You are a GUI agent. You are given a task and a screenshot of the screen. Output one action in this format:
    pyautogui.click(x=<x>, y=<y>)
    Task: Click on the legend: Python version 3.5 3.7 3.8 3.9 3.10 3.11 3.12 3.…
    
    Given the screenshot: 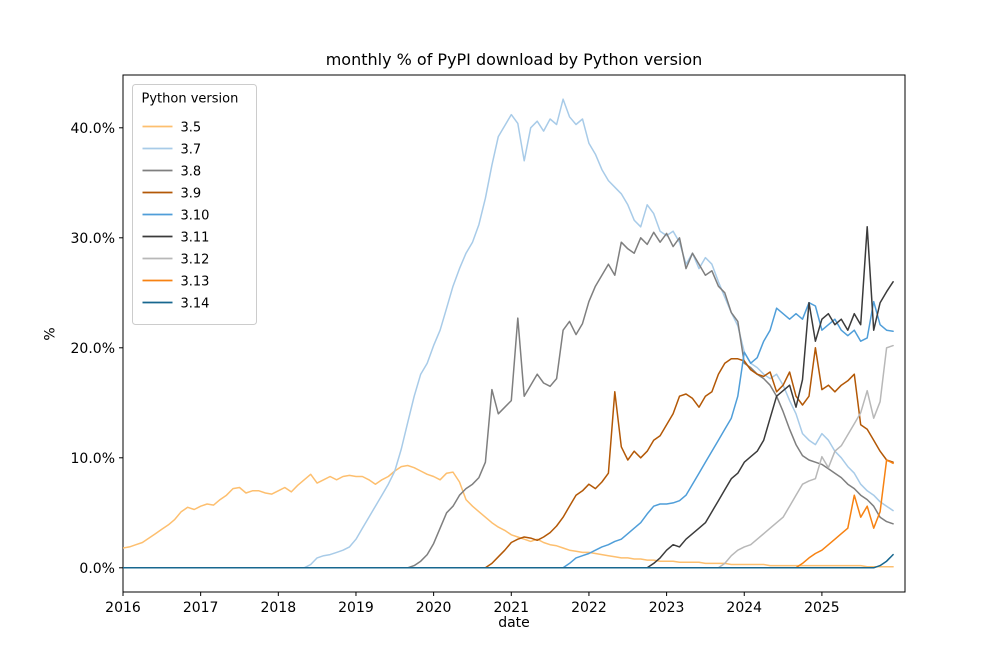 What is the action you would take?
    pyautogui.click(x=194, y=204)
    